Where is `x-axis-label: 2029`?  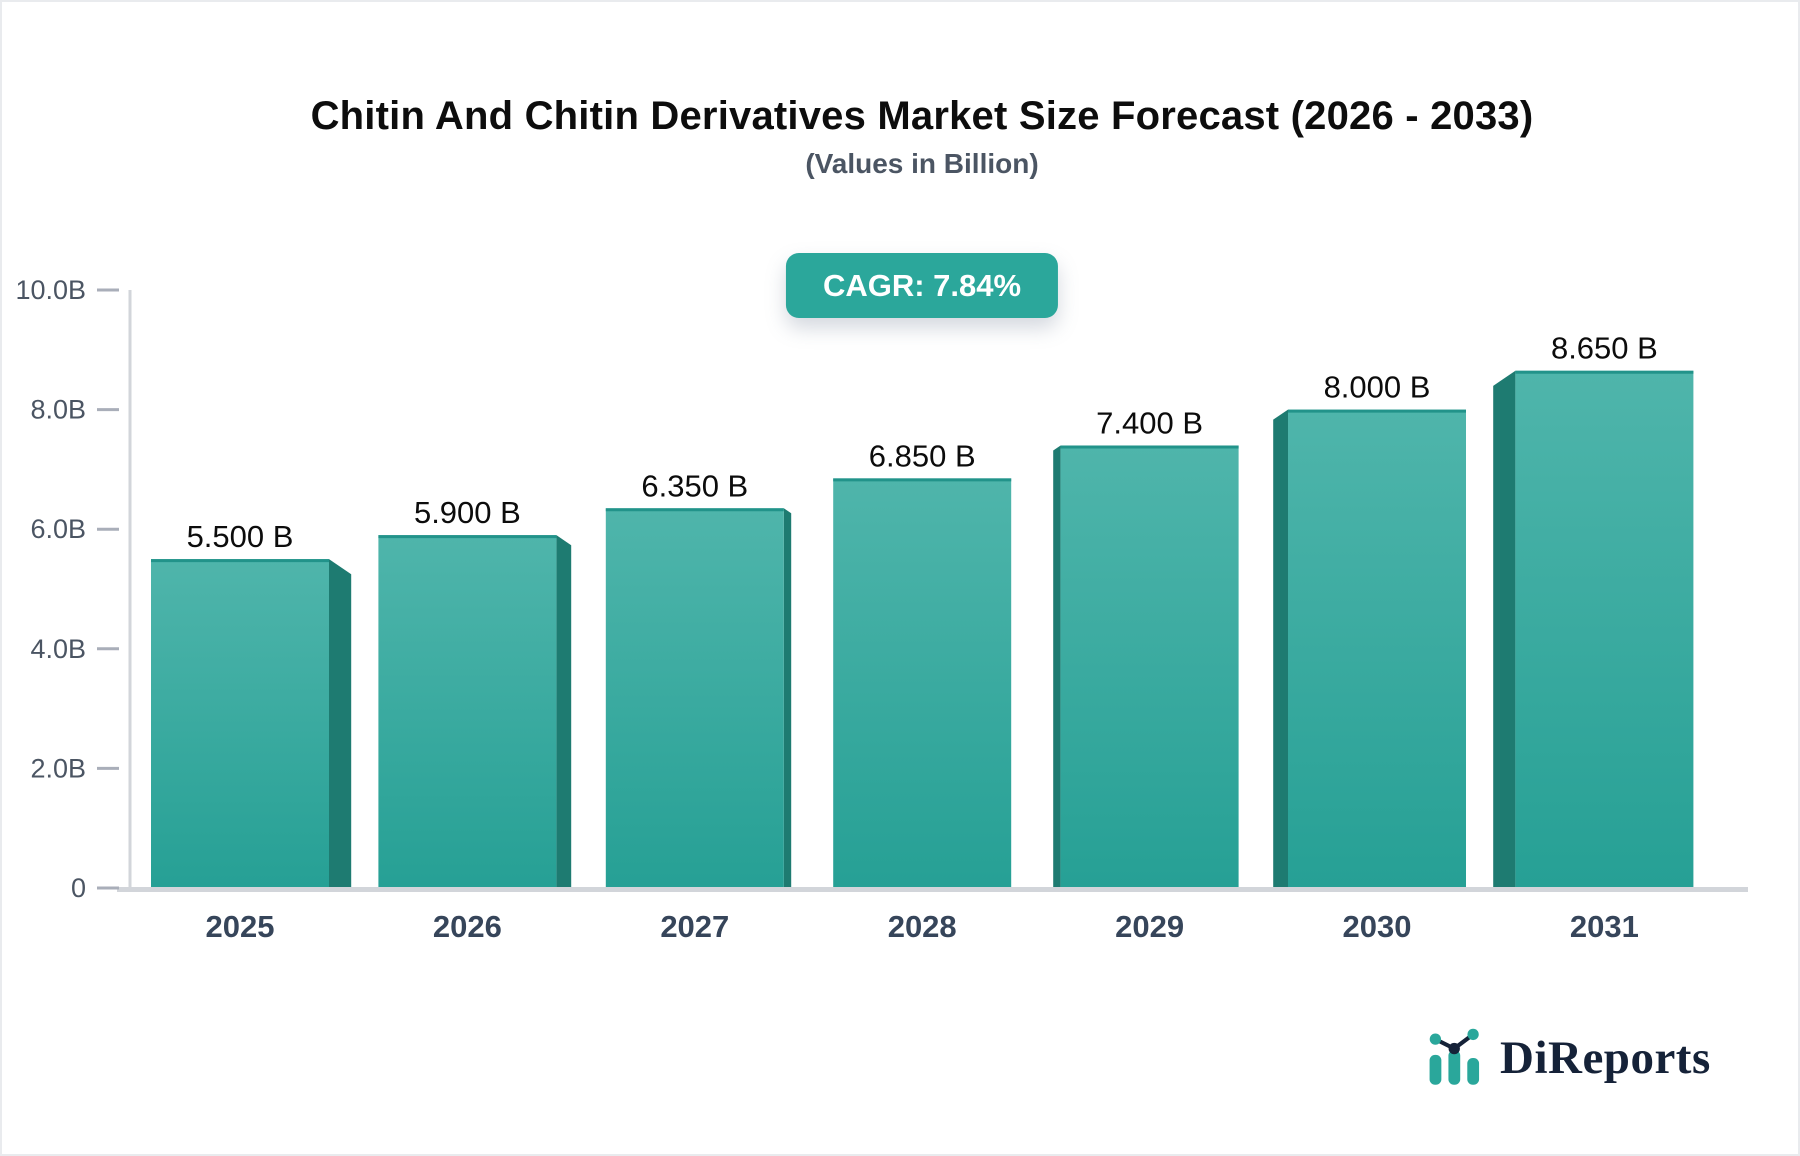 x-axis-label: 2029 is located at coordinates (1149, 926).